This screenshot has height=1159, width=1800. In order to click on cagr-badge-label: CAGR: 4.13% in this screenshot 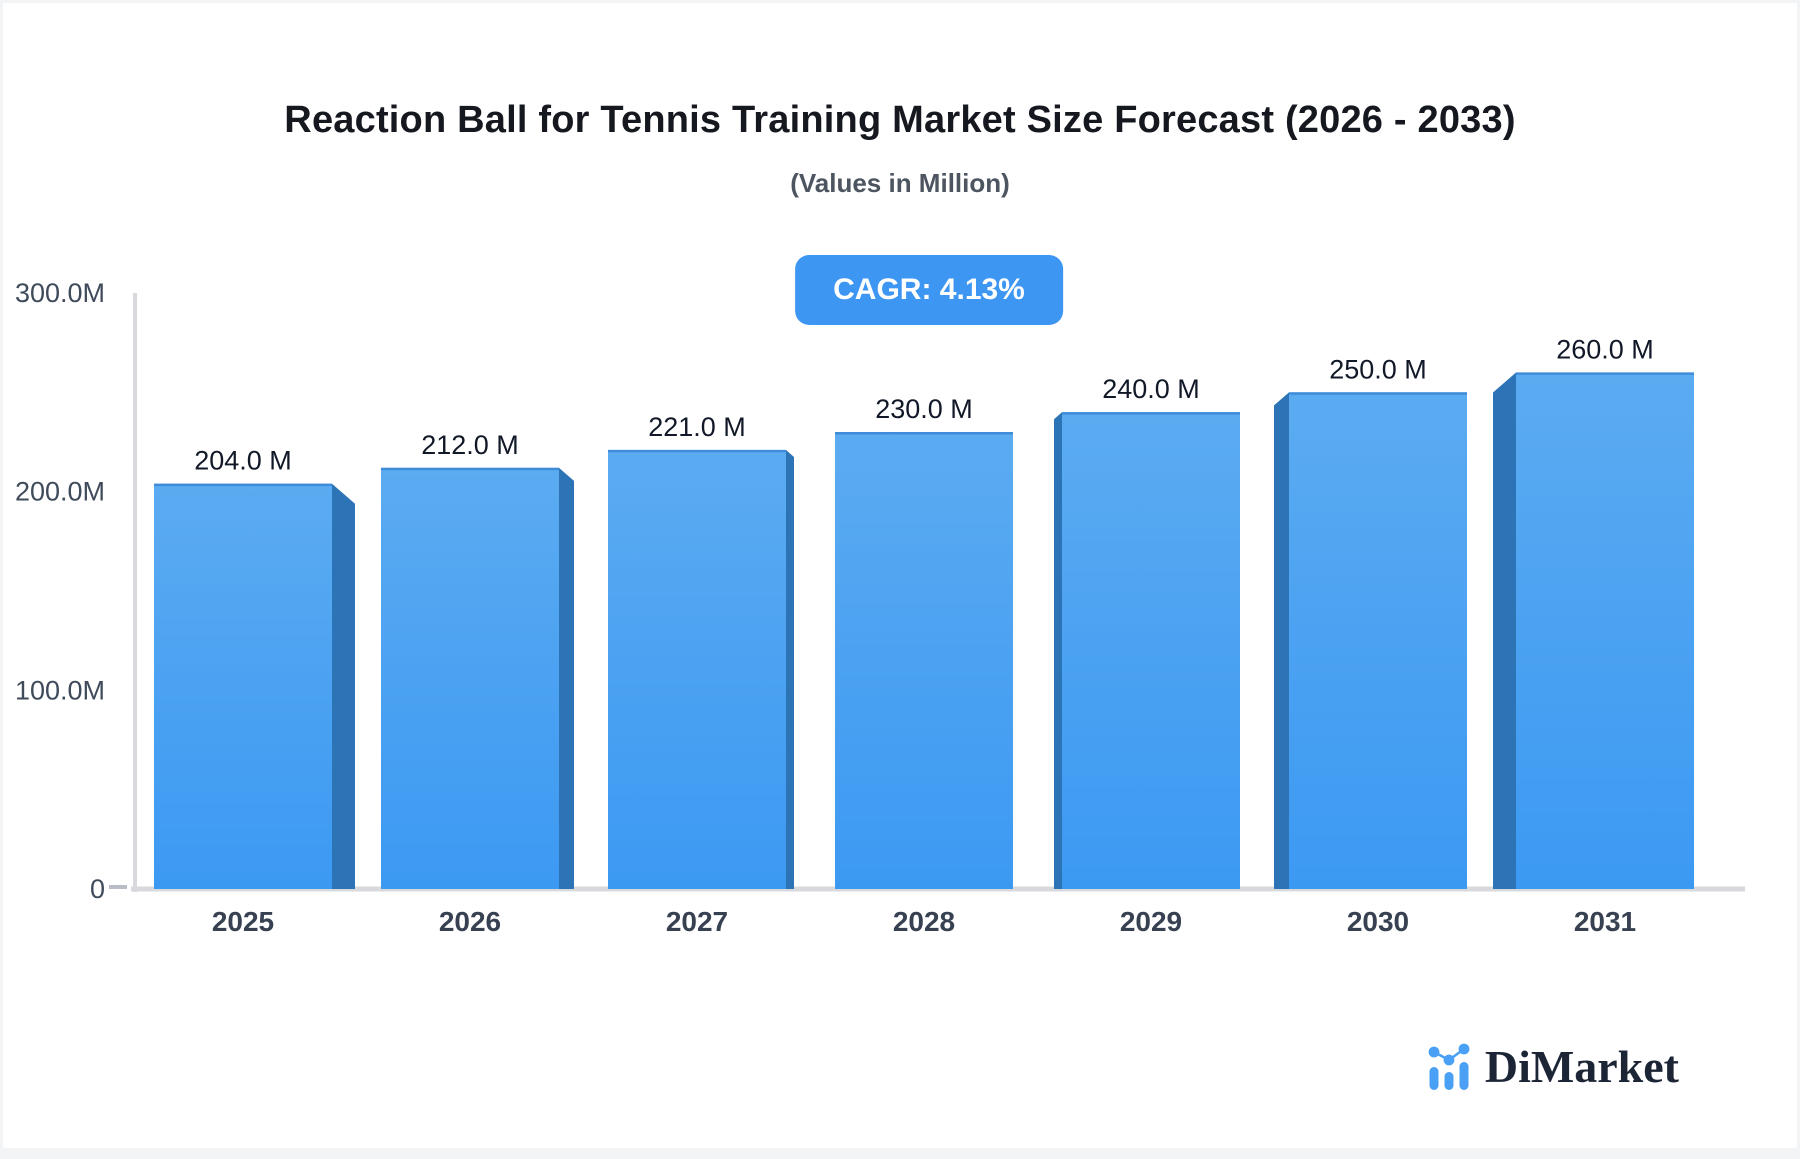, I will do `click(929, 289)`.